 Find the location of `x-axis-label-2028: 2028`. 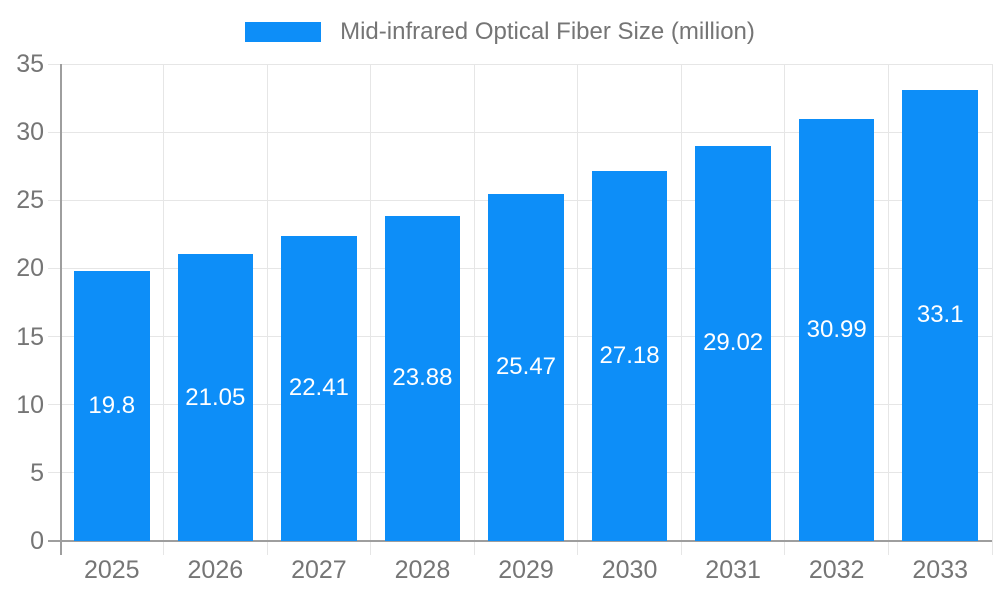

x-axis-label-2028: 2028 is located at coordinates (422, 570).